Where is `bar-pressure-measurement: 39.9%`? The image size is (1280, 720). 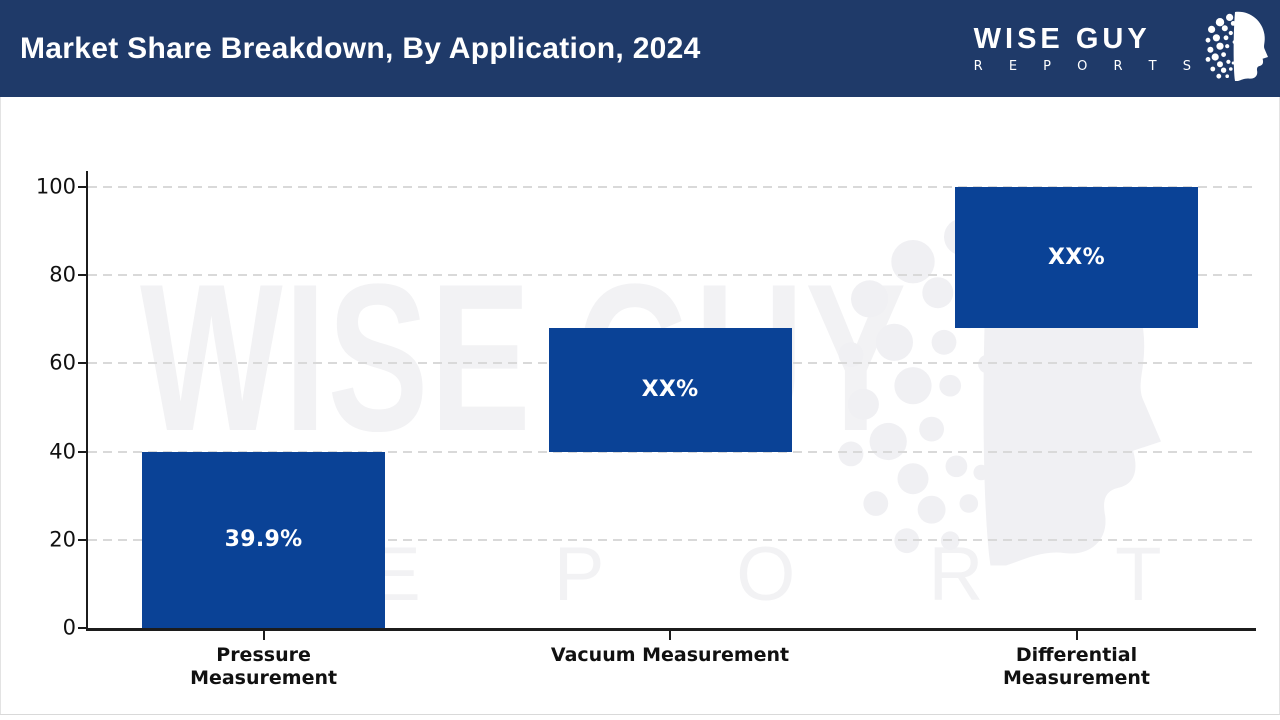 bar-pressure-measurement: 39.9% is located at coordinates (264, 539).